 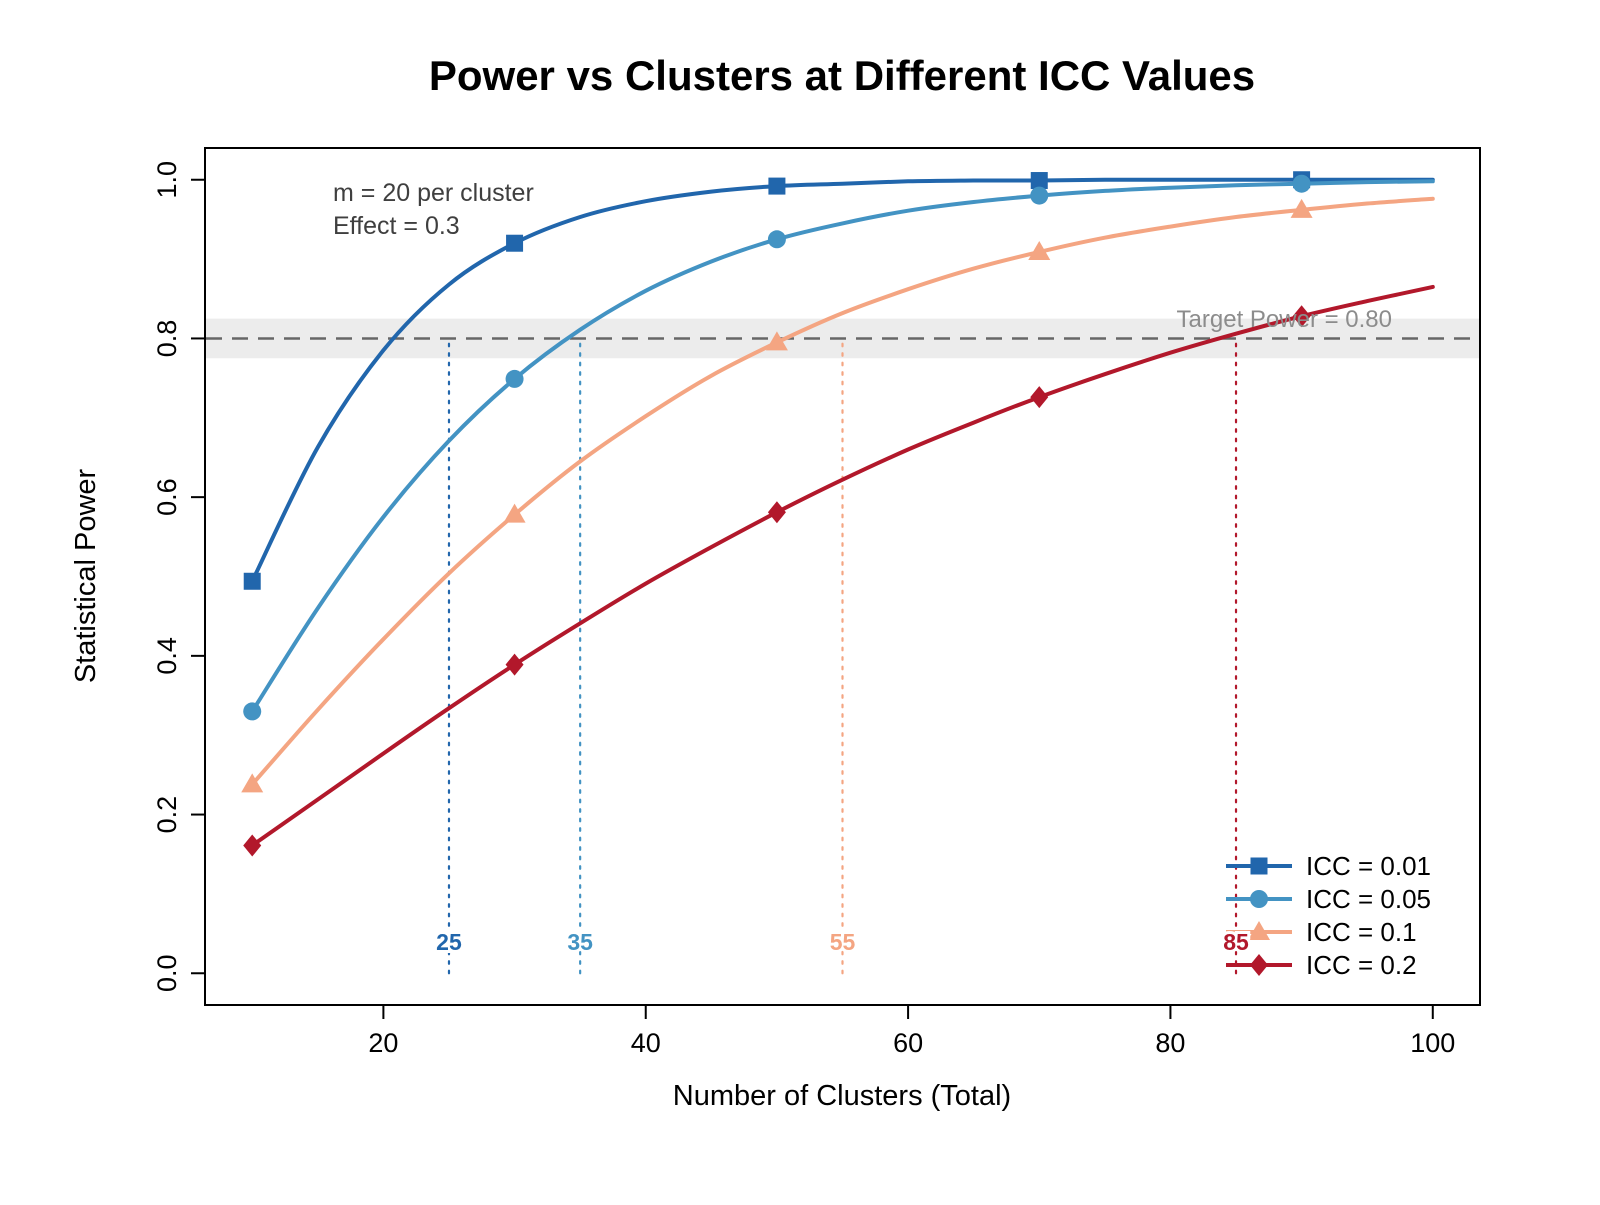 What do you see at coordinates (1170, 1043) in the screenshot?
I see `x-tick-label: 80` at bounding box center [1170, 1043].